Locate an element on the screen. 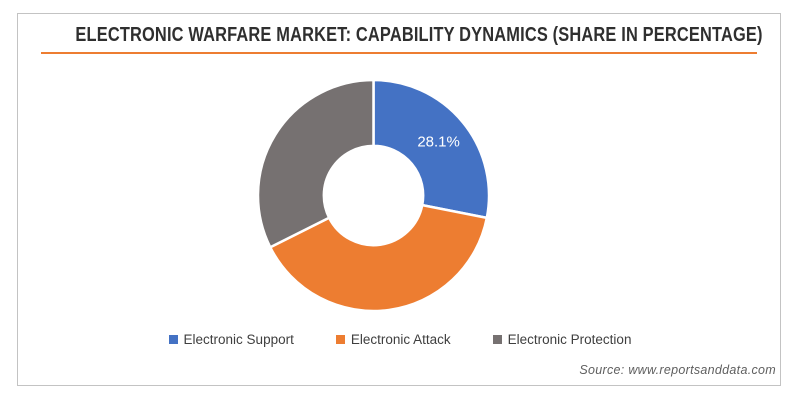 Image resolution: width=800 pixels, height=400 pixels. legend-item-electronic-protection: Electronic Protection is located at coordinates (562, 339).